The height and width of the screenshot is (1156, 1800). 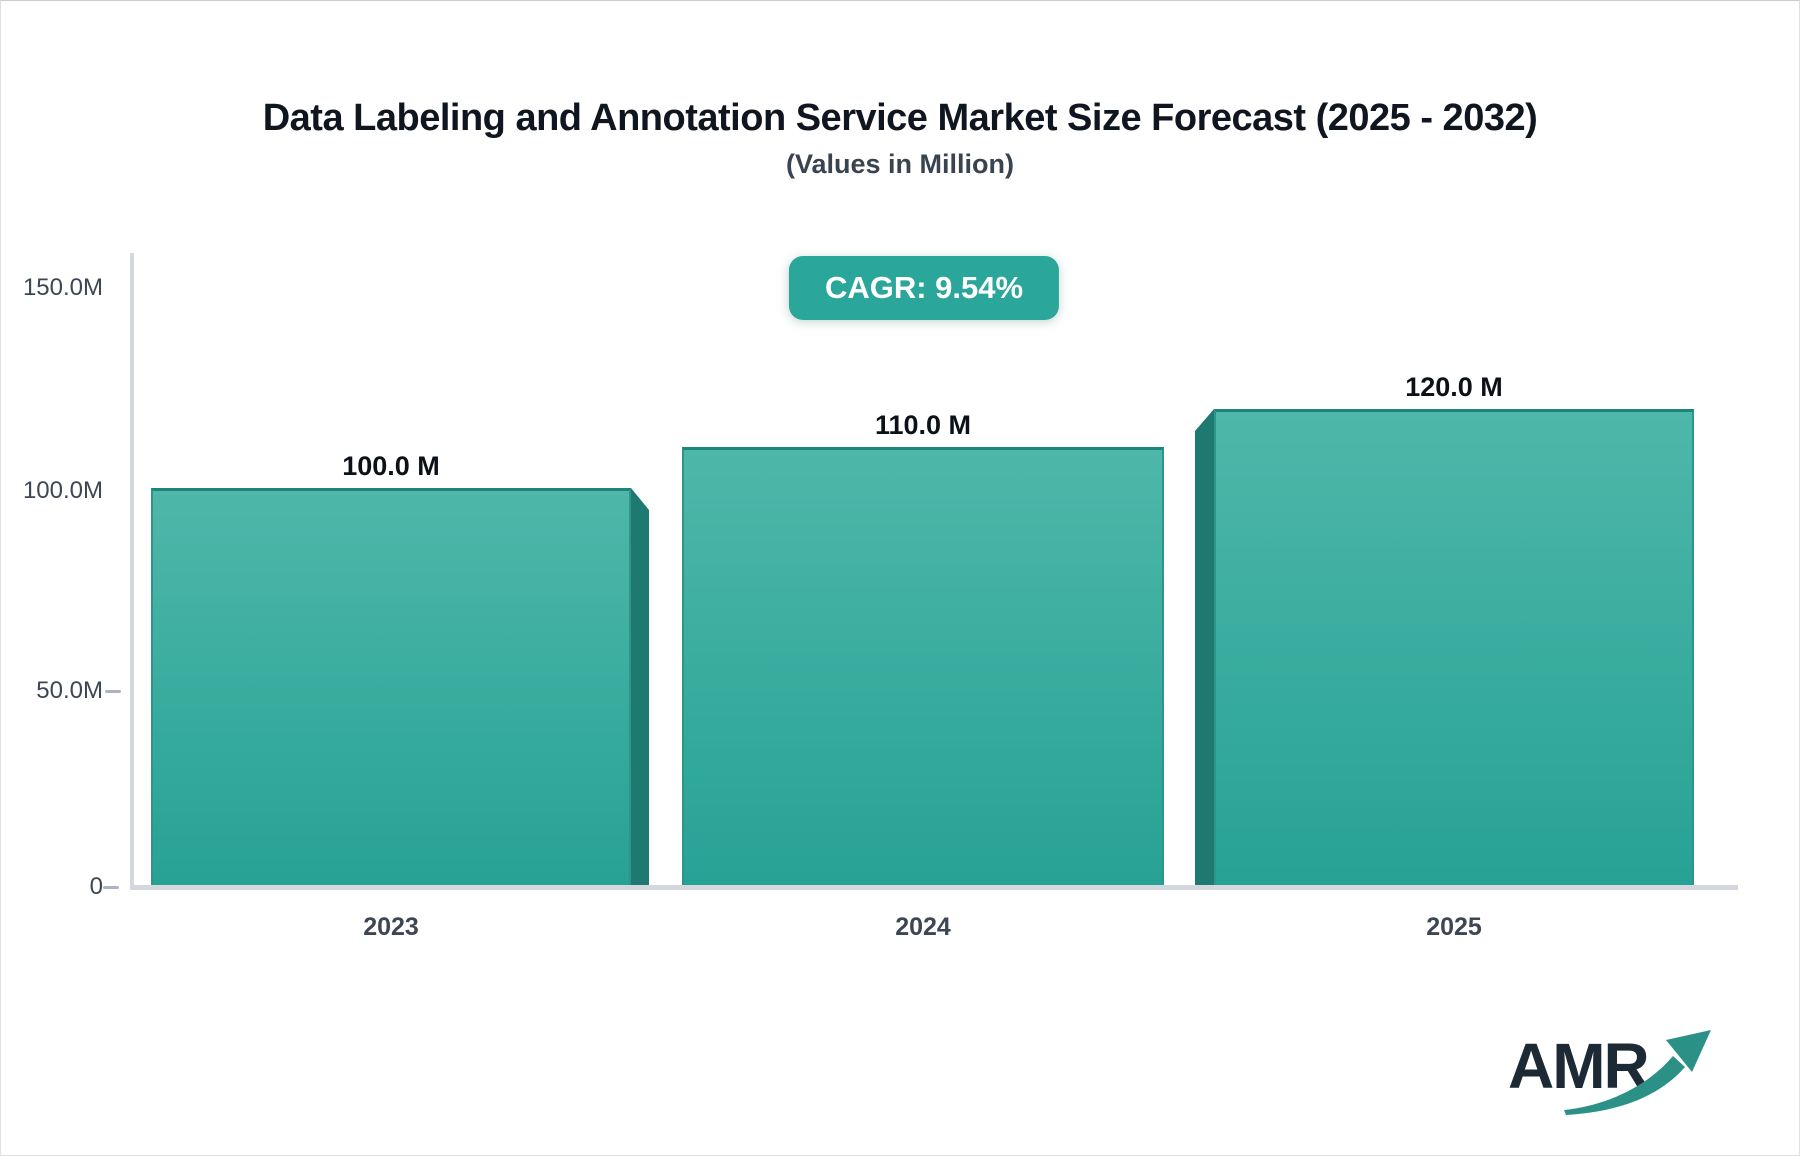 I want to click on x-axis-line, so click(x=934, y=887).